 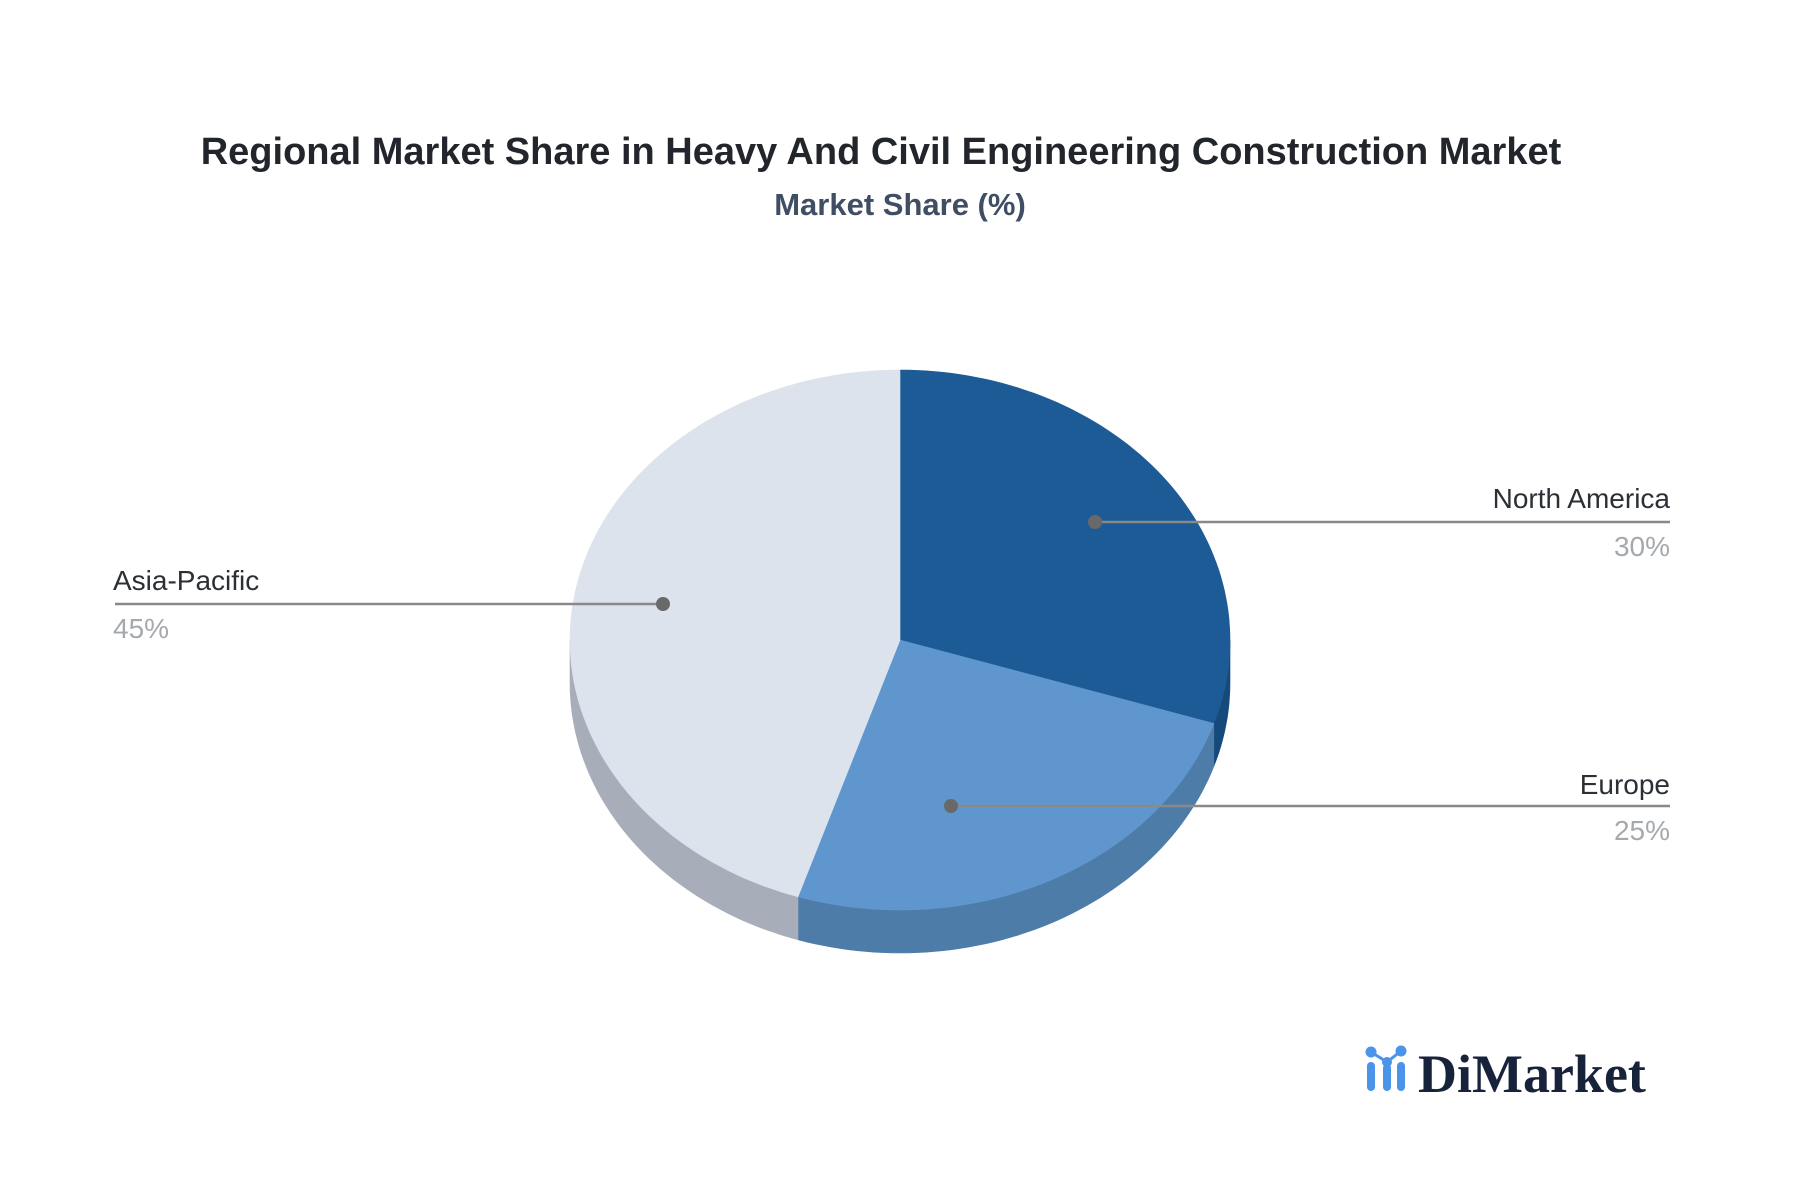 What do you see at coordinates (1006, 775) in the screenshot?
I see `pie-slice-europe` at bounding box center [1006, 775].